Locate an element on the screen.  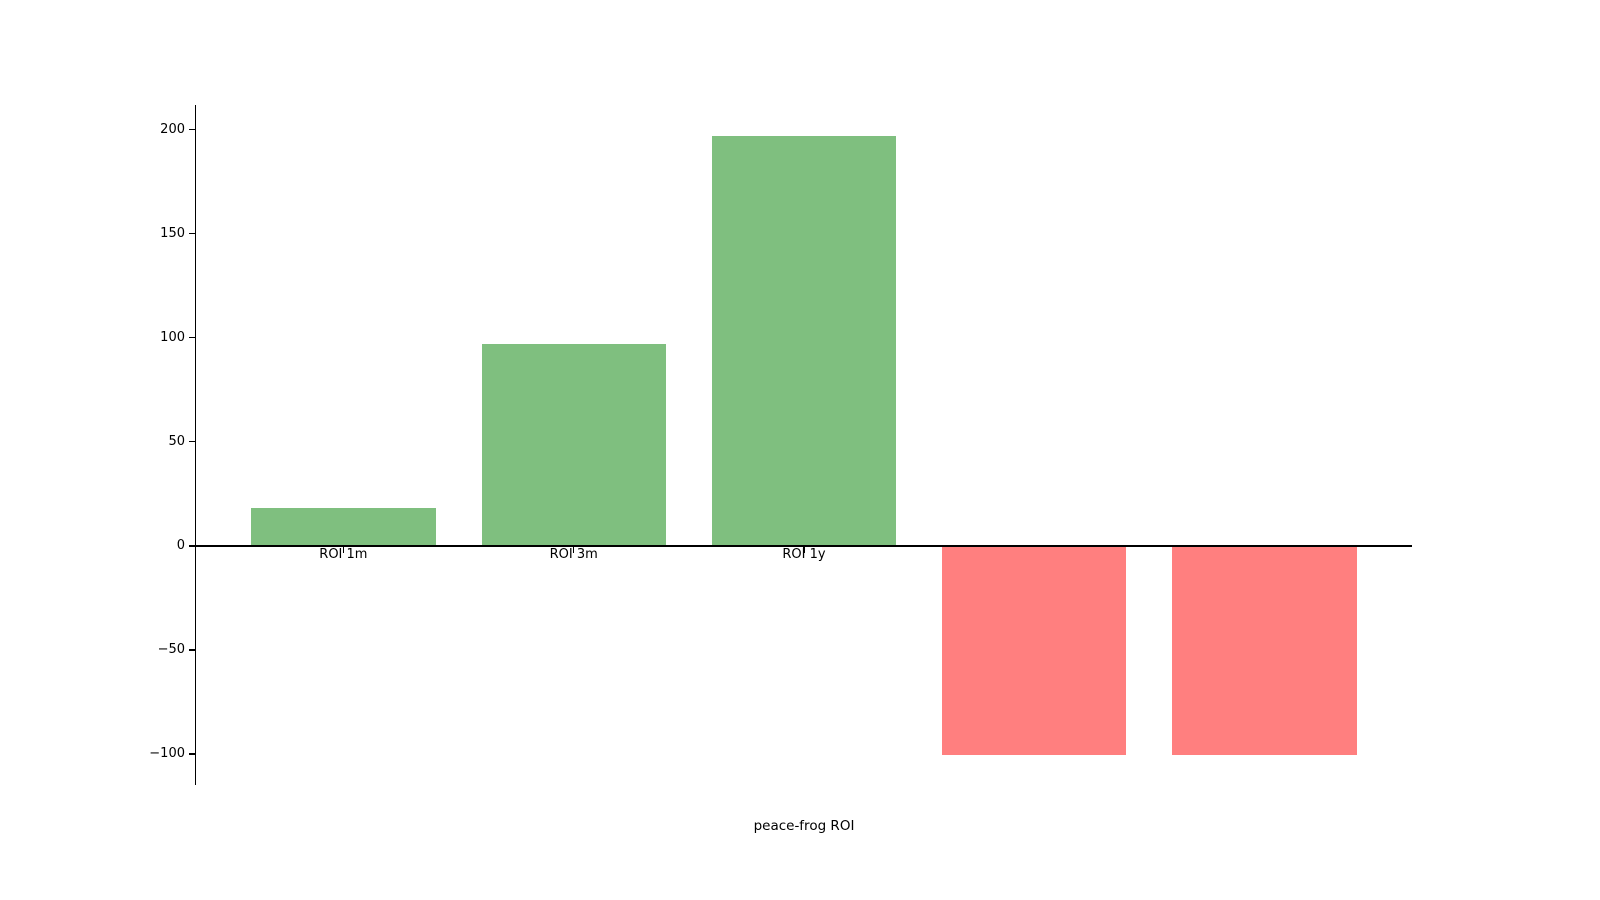
y-tick-label: −50 is located at coordinates (171, 650).